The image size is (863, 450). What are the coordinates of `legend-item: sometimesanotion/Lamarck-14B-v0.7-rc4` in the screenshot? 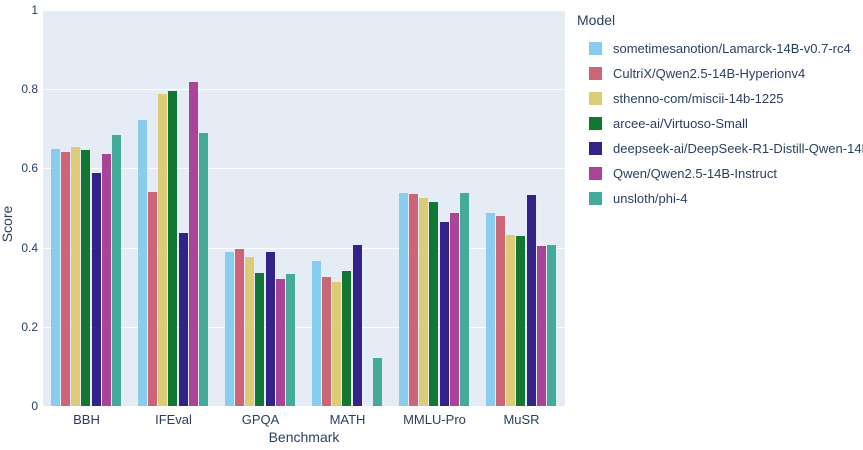 It's located at (726, 48).